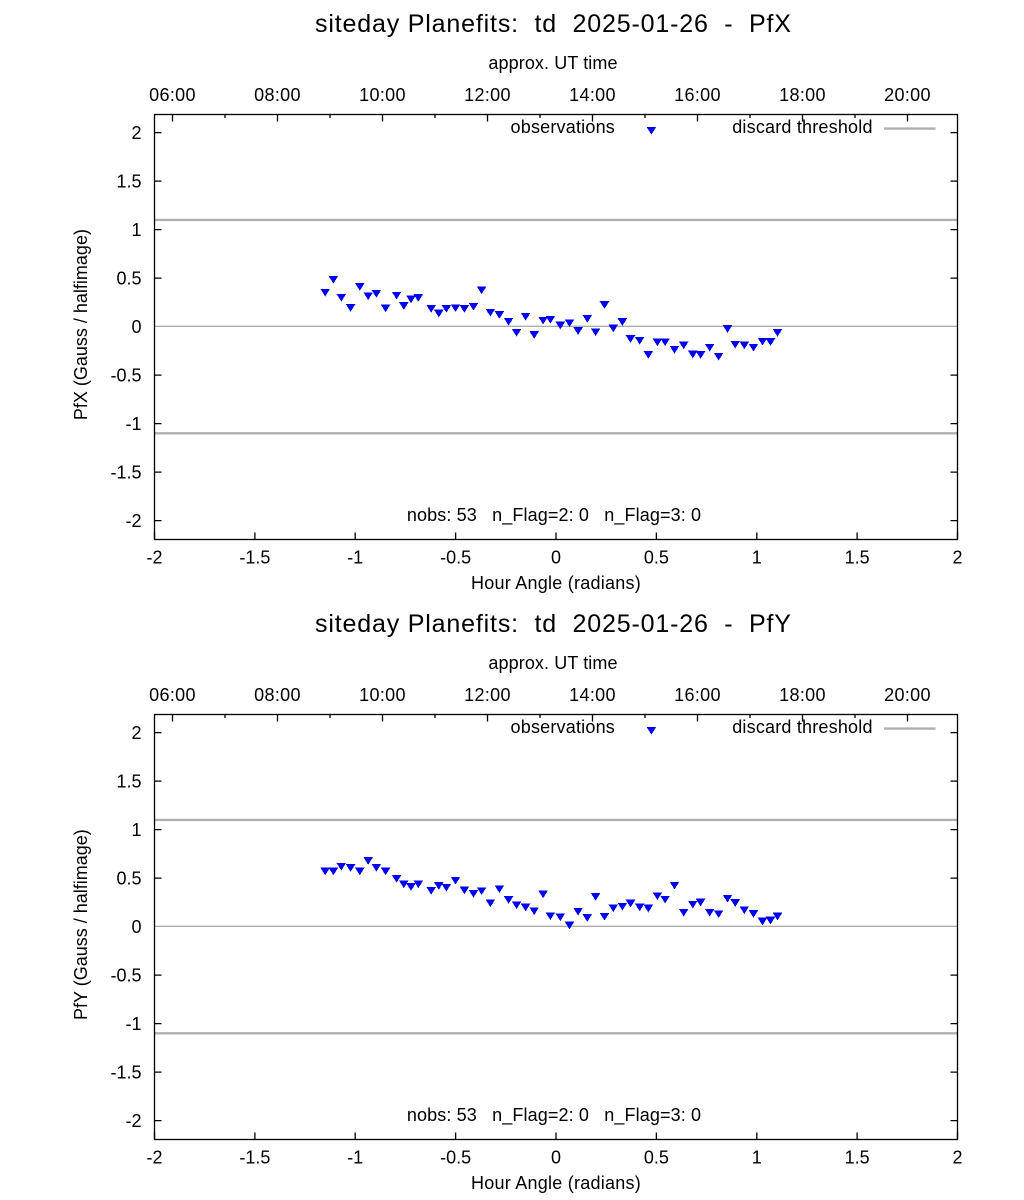 Image resolution: width=1024 pixels, height=1200 pixels. I want to click on svg-text: PfX (Gauss / halfimage), so click(81, 324).